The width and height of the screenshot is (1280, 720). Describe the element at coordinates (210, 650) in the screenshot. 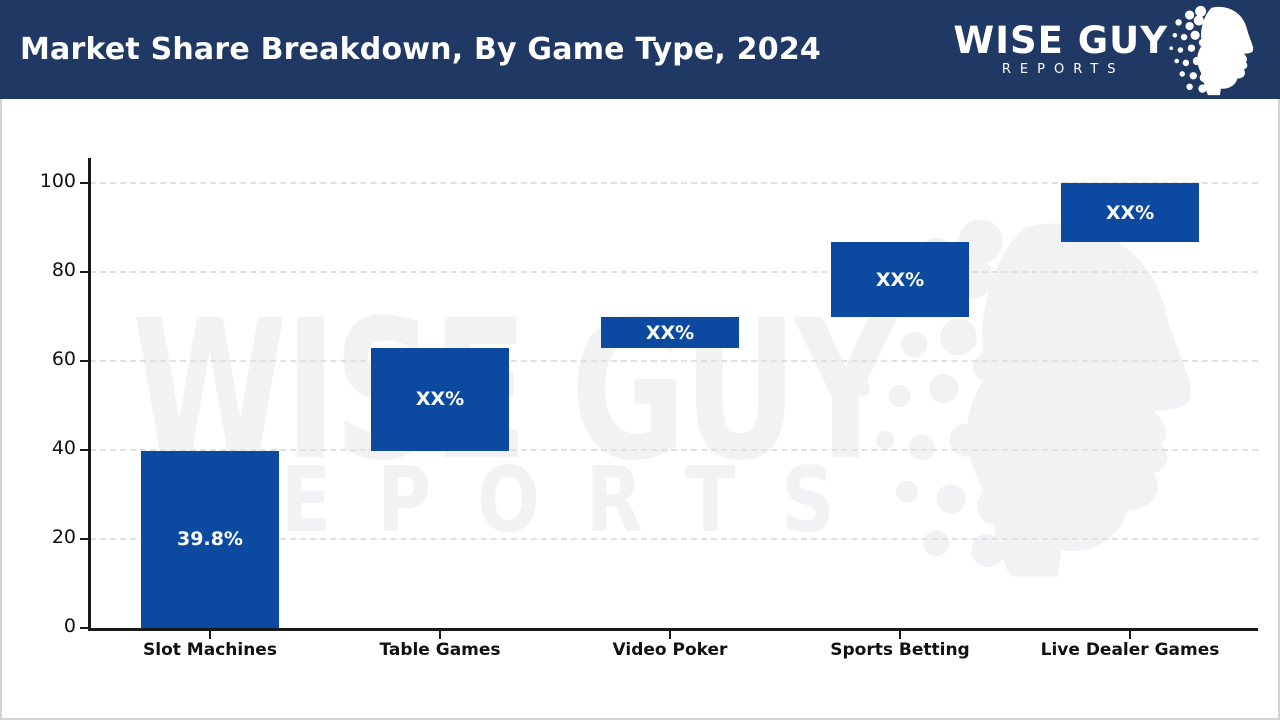

I see `x-label-slot-machines: Slot Machines` at that location.